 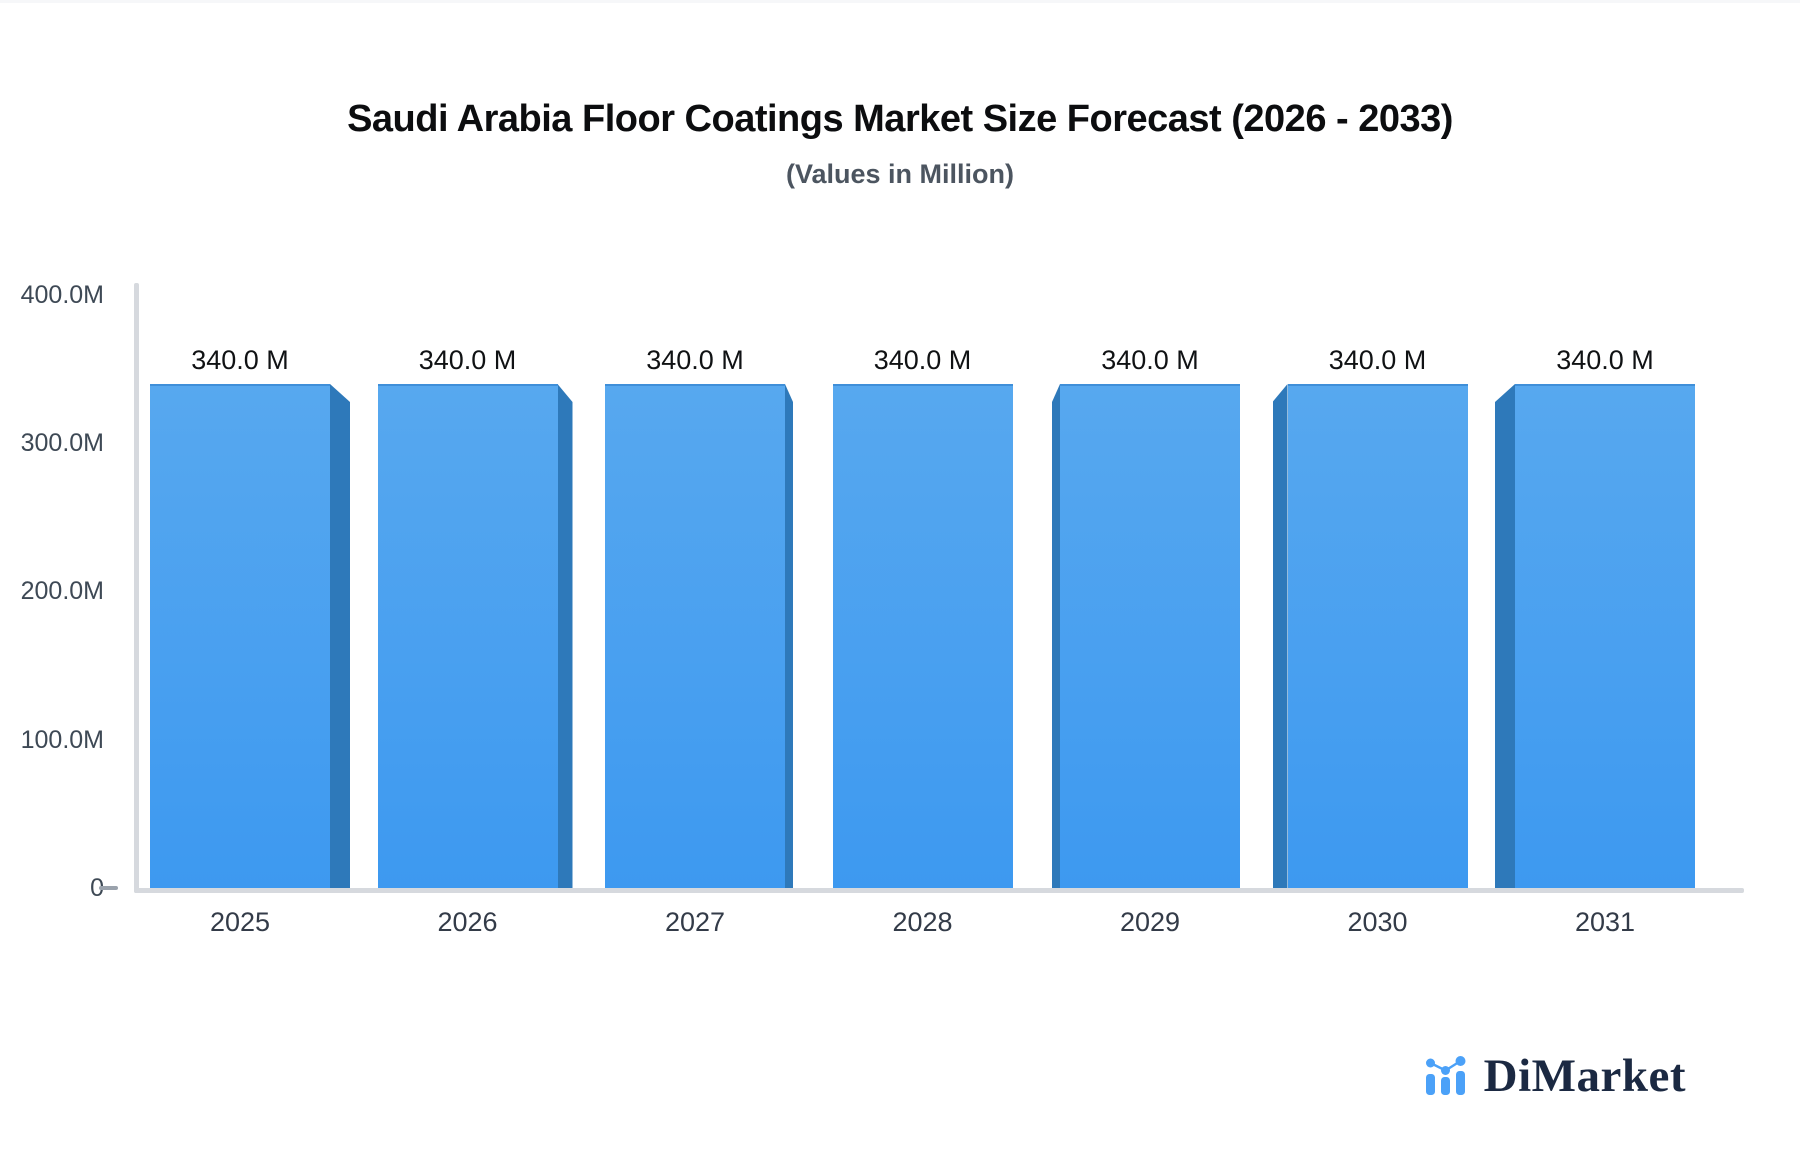 I want to click on bar-front-face-2029, so click(x=1150, y=636).